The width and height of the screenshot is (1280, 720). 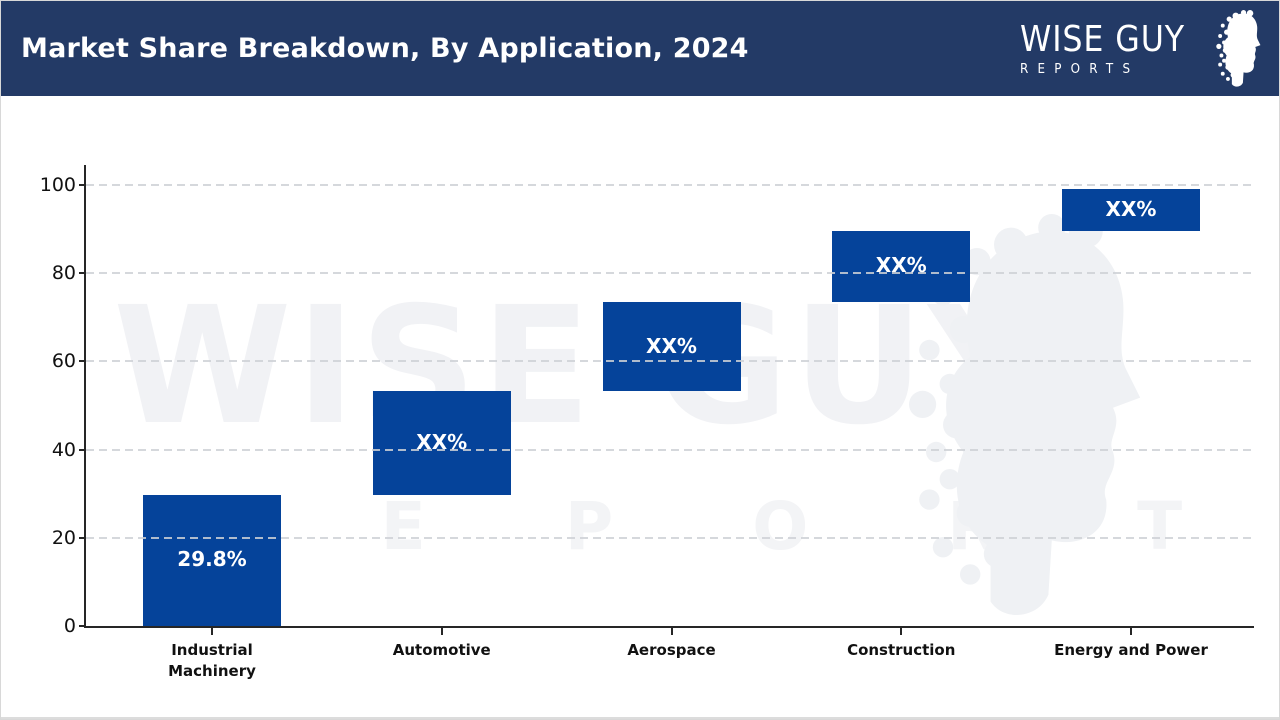 What do you see at coordinates (63, 537) in the screenshot?
I see `y-axis-tick-label: 20` at bounding box center [63, 537].